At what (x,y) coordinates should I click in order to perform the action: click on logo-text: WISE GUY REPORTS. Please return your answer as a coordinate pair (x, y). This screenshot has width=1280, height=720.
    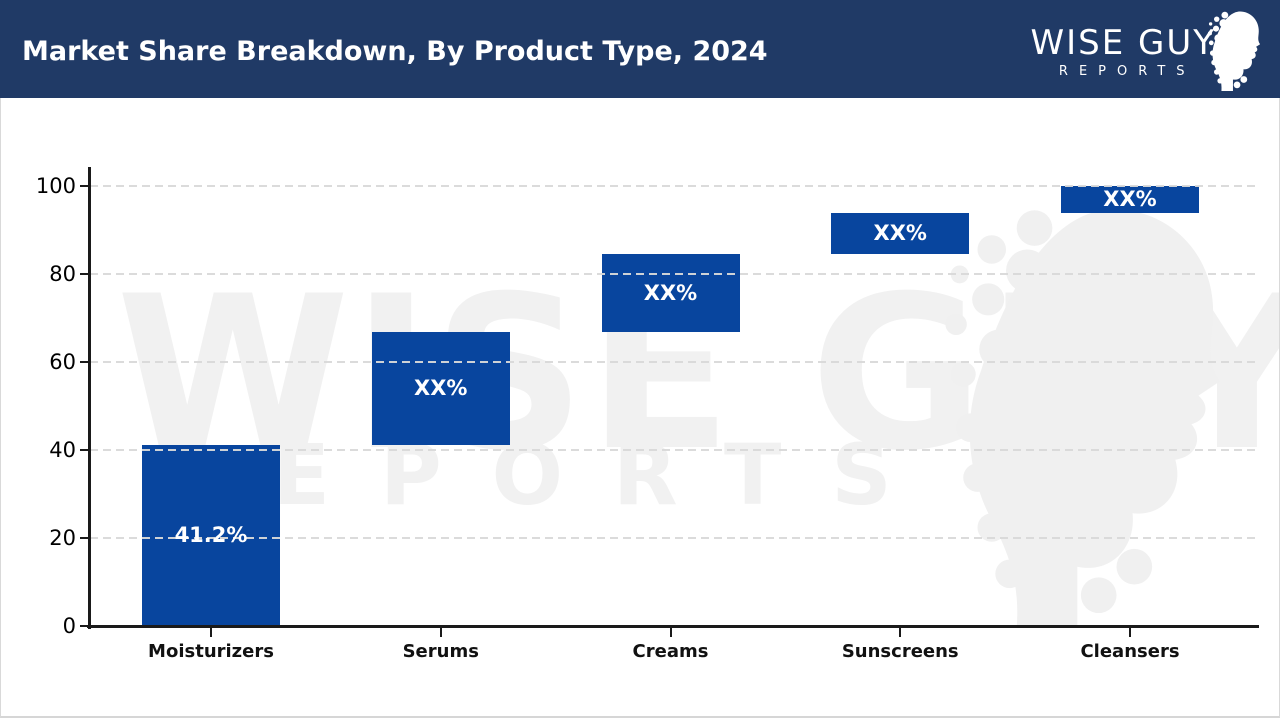
    Looking at the image, I should click on (1123, 51).